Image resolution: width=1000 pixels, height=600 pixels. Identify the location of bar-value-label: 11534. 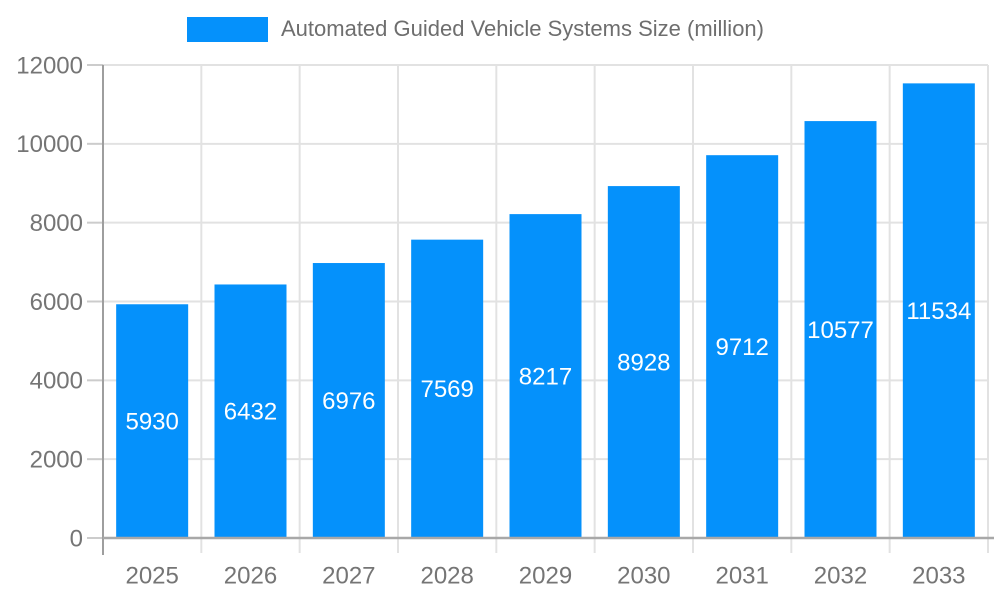
(938, 311).